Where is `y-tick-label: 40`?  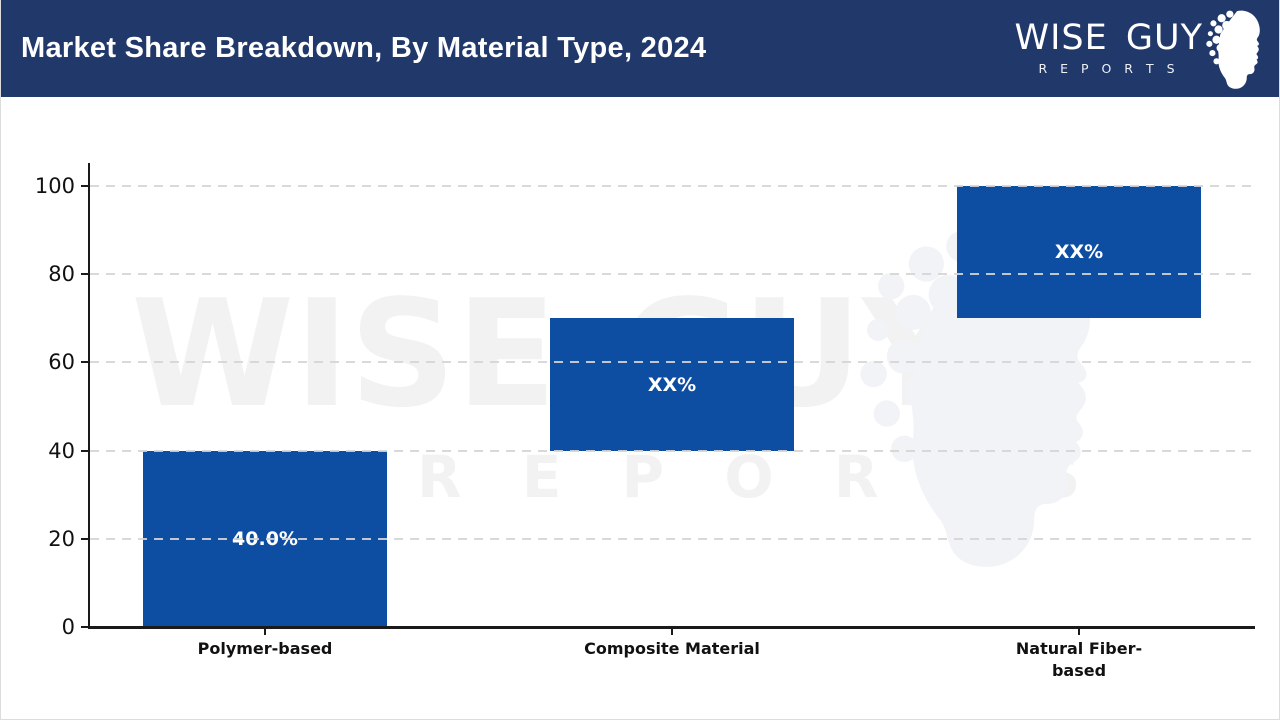 y-tick-label: 40 is located at coordinates (61, 451).